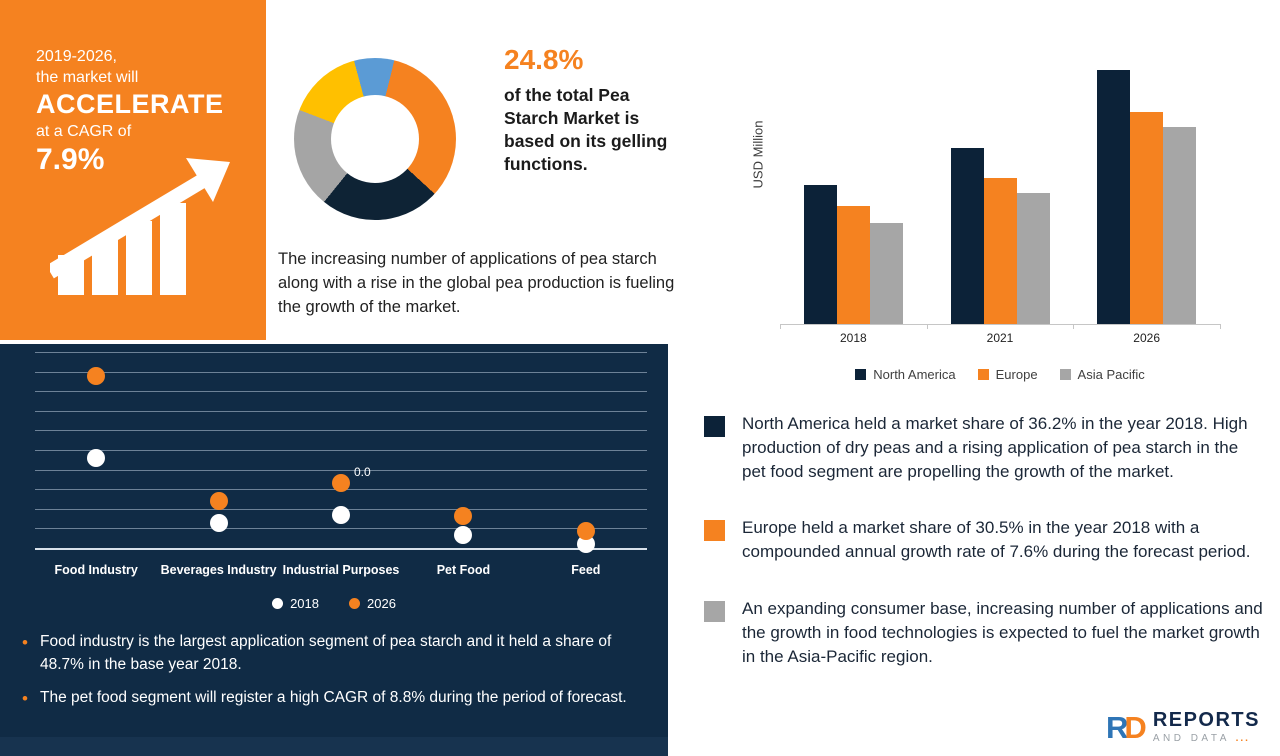  What do you see at coordinates (1180, 225) in the screenshot?
I see `bar-asia-pacific-2026` at bounding box center [1180, 225].